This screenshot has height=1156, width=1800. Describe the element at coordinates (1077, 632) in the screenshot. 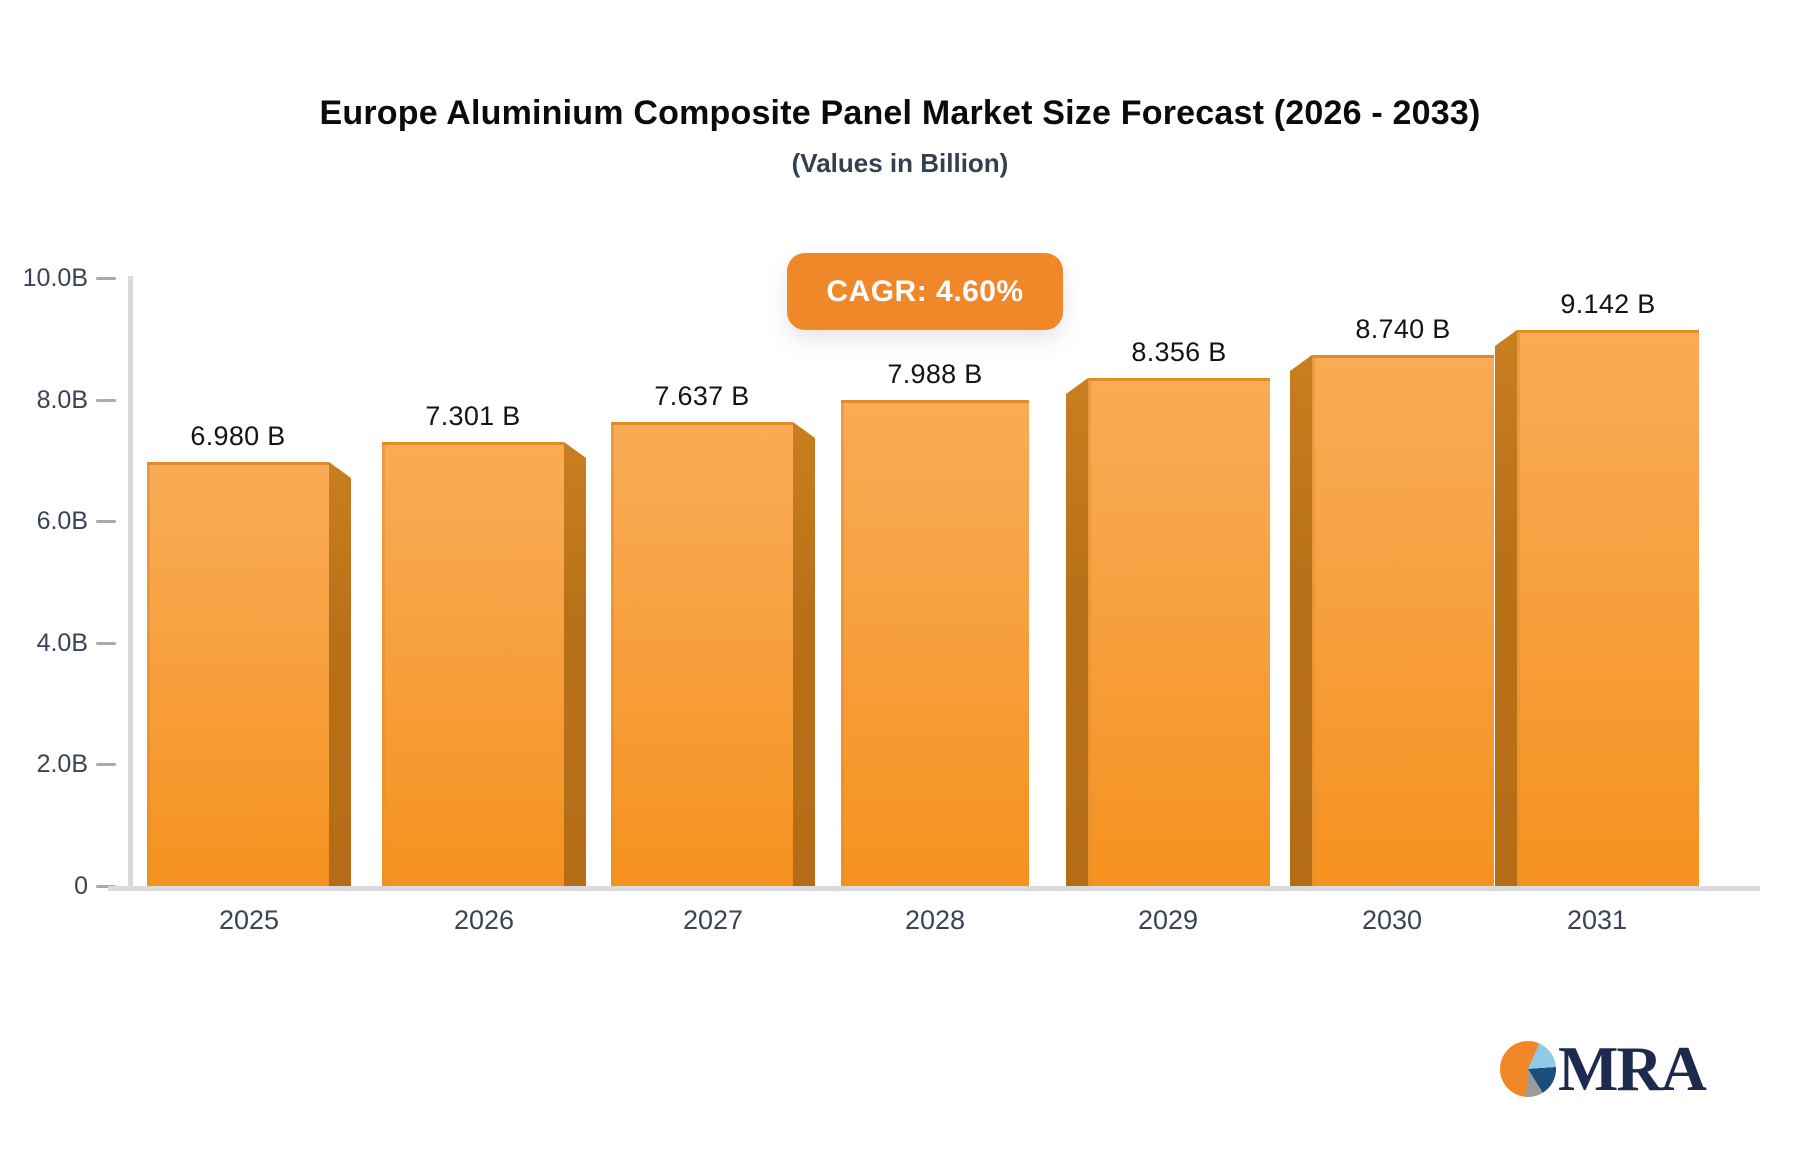

I see `bar-3d-side-2029` at that location.